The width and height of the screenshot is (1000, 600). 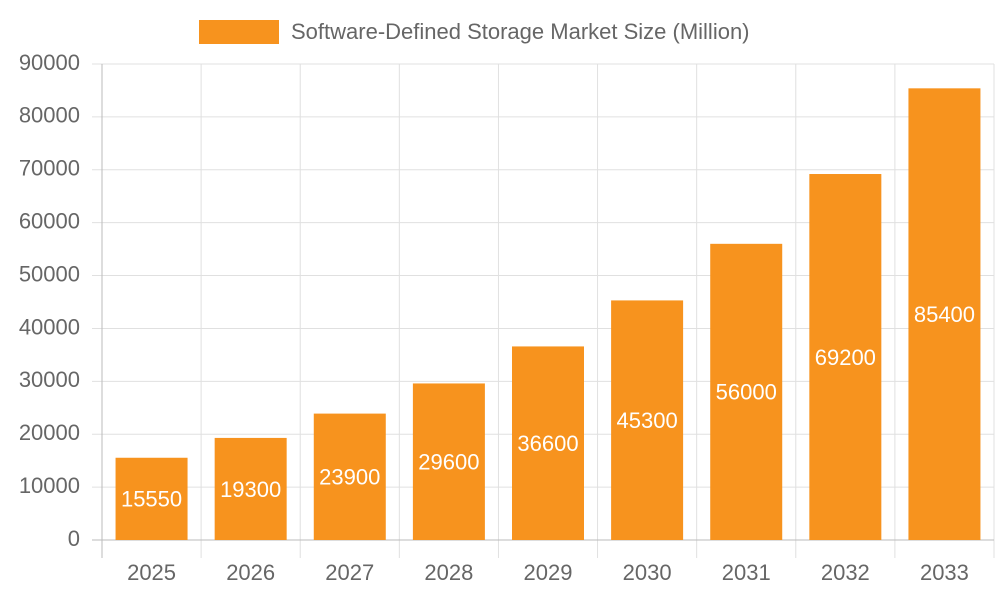 What do you see at coordinates (250, 572) in the screenshot?
I see `x-tick-label: 2026` at bounding box center [250, 572].